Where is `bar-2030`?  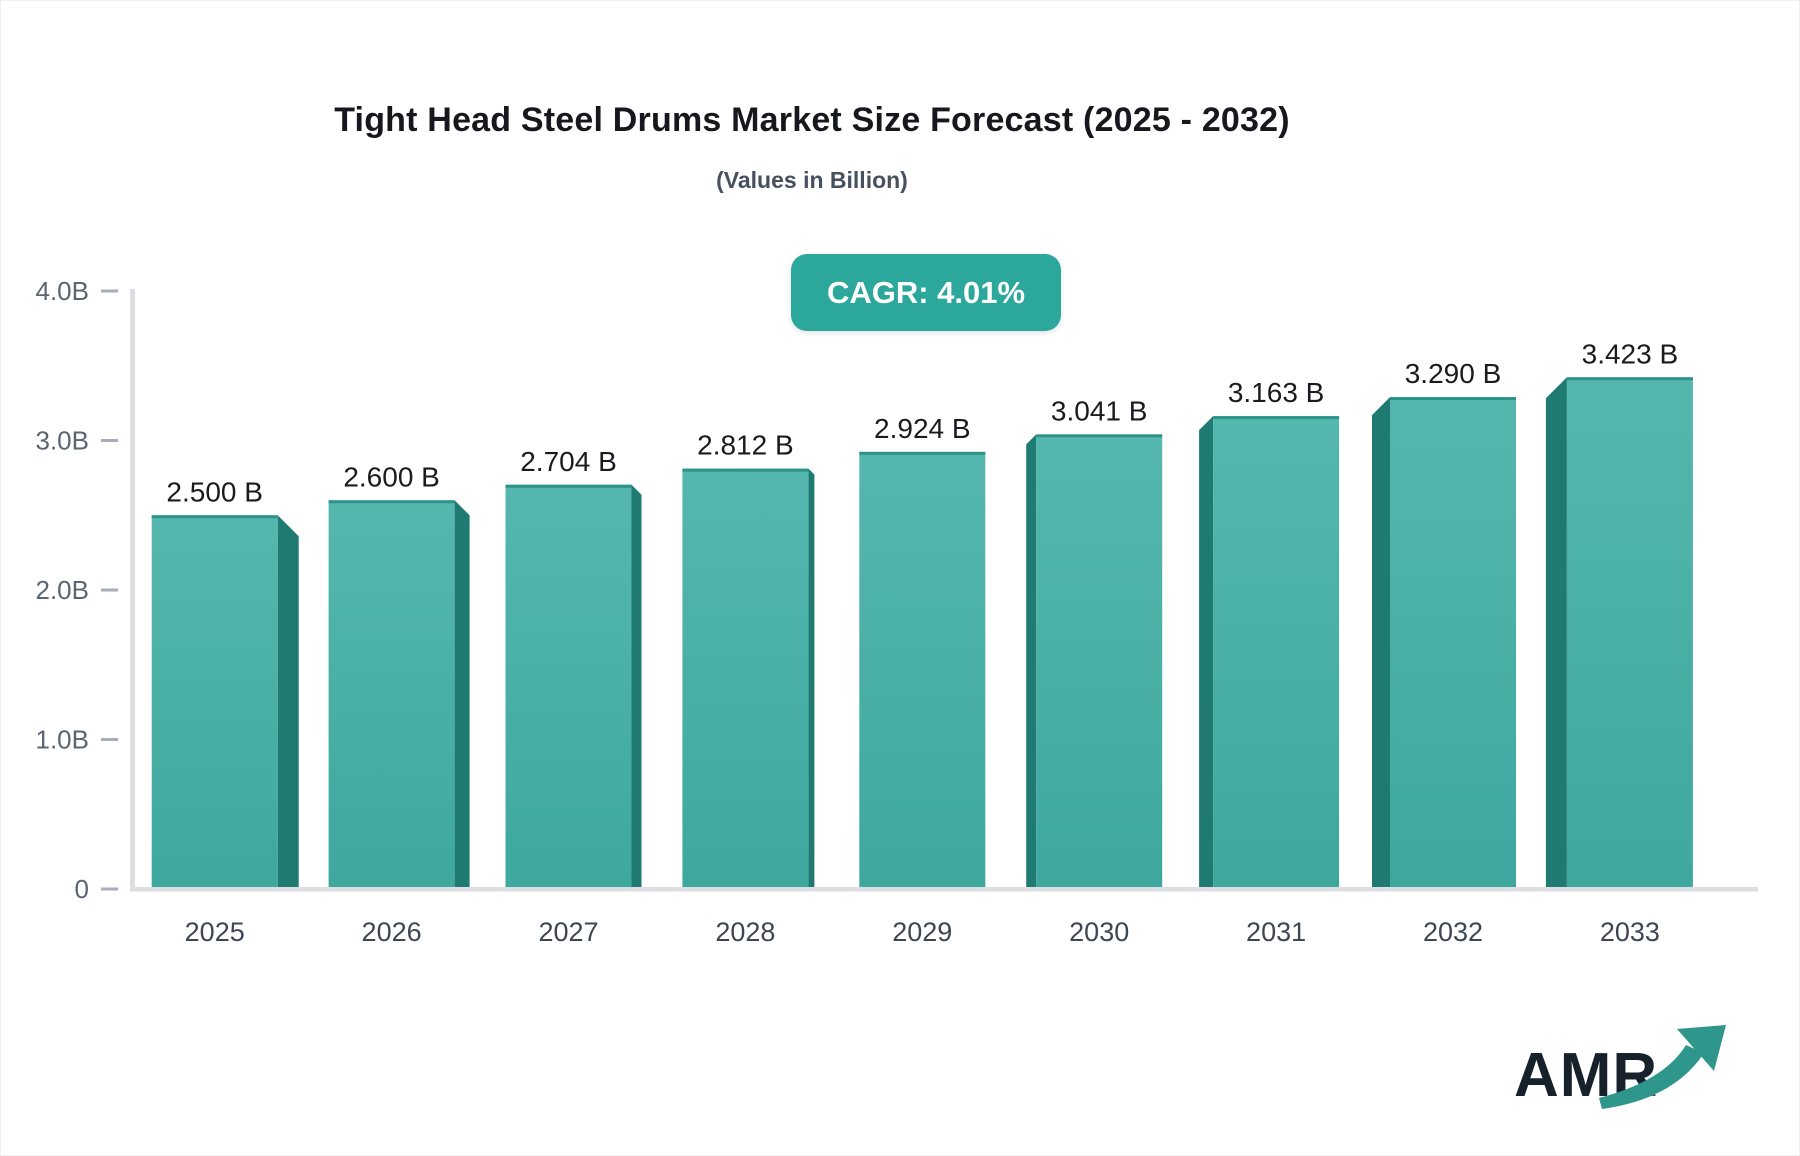 bar-2030 is located at coordinates (1099, 661).